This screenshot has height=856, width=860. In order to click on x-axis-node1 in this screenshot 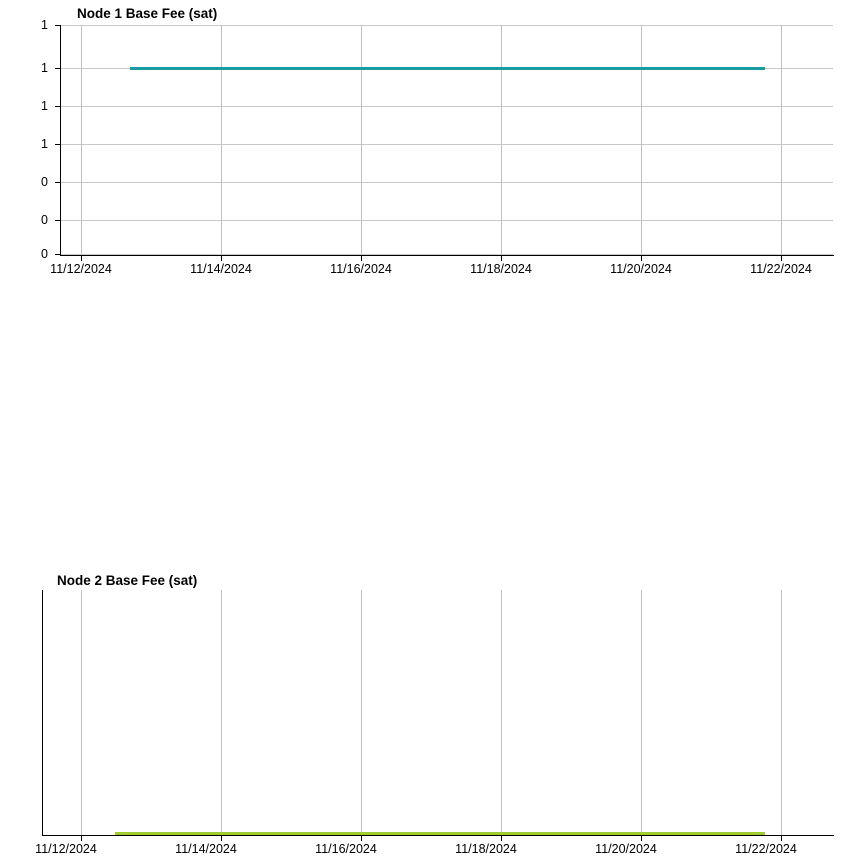, I will do `click(447, 255)`.